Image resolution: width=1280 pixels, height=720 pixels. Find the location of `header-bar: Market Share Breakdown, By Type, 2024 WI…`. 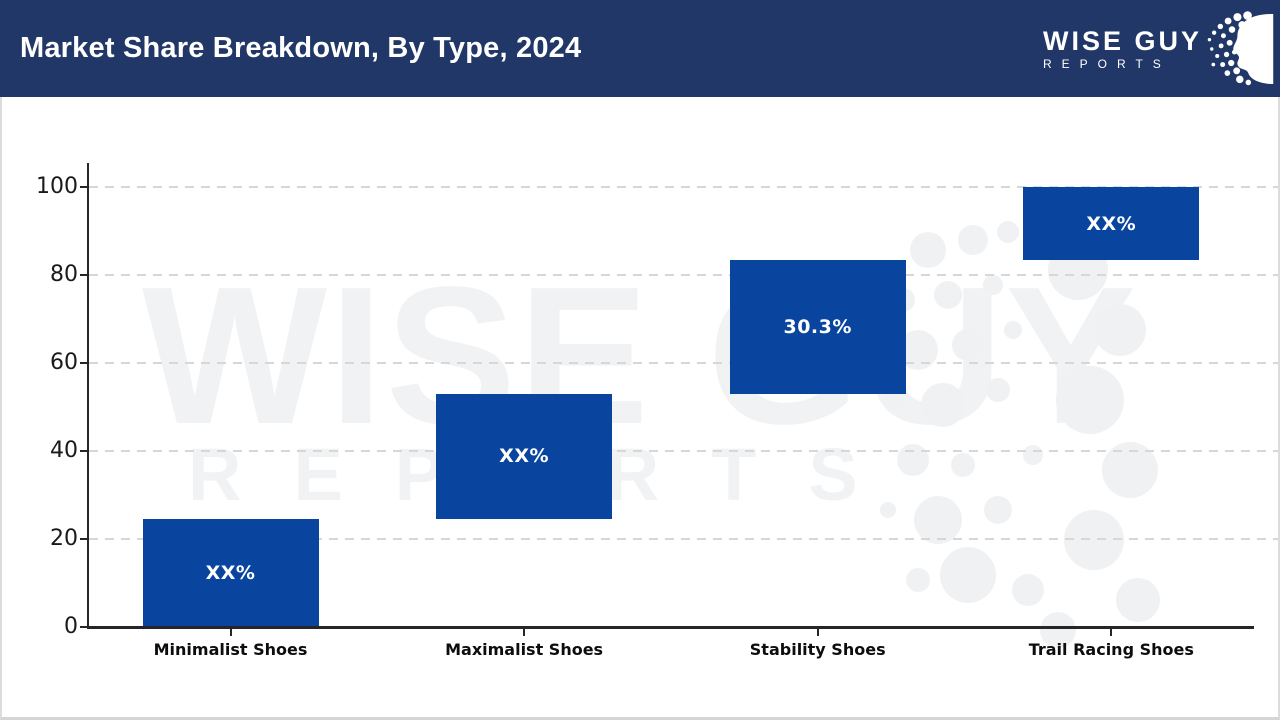

header-bar: Market Share Breakdown, By Type, 2024 WI… is located at coordinates (640, 48).